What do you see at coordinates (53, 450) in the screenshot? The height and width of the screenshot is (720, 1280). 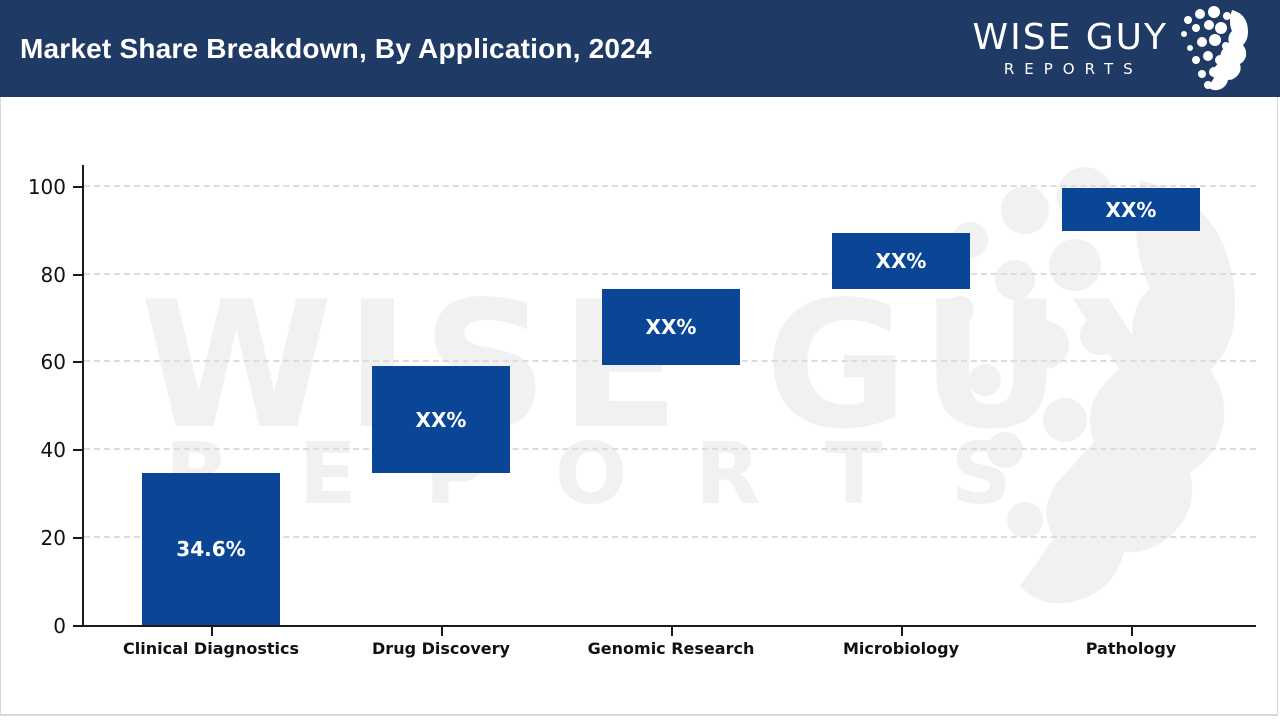 I see `y-tick-label: 40` at bounding box center [53, 450].